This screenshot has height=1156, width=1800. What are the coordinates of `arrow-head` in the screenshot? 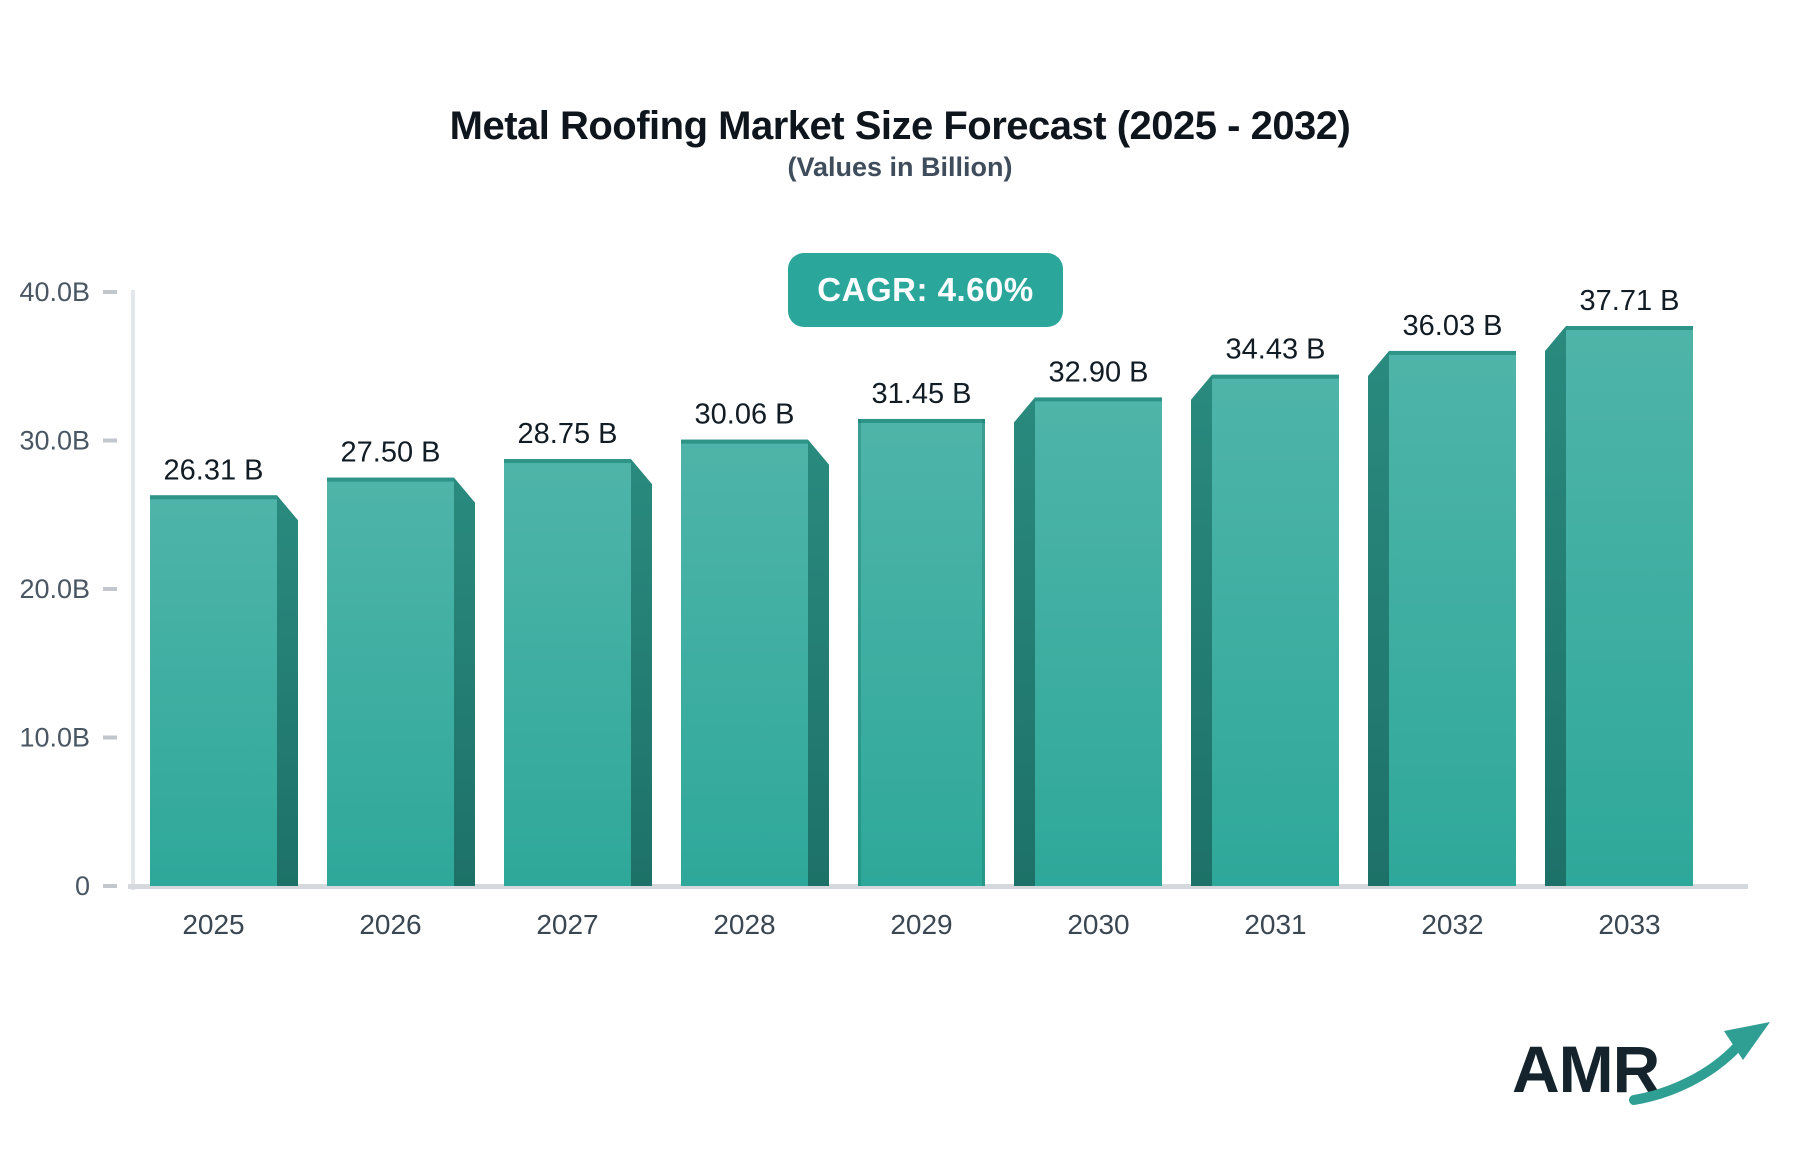 It's located at (1747, 1041).